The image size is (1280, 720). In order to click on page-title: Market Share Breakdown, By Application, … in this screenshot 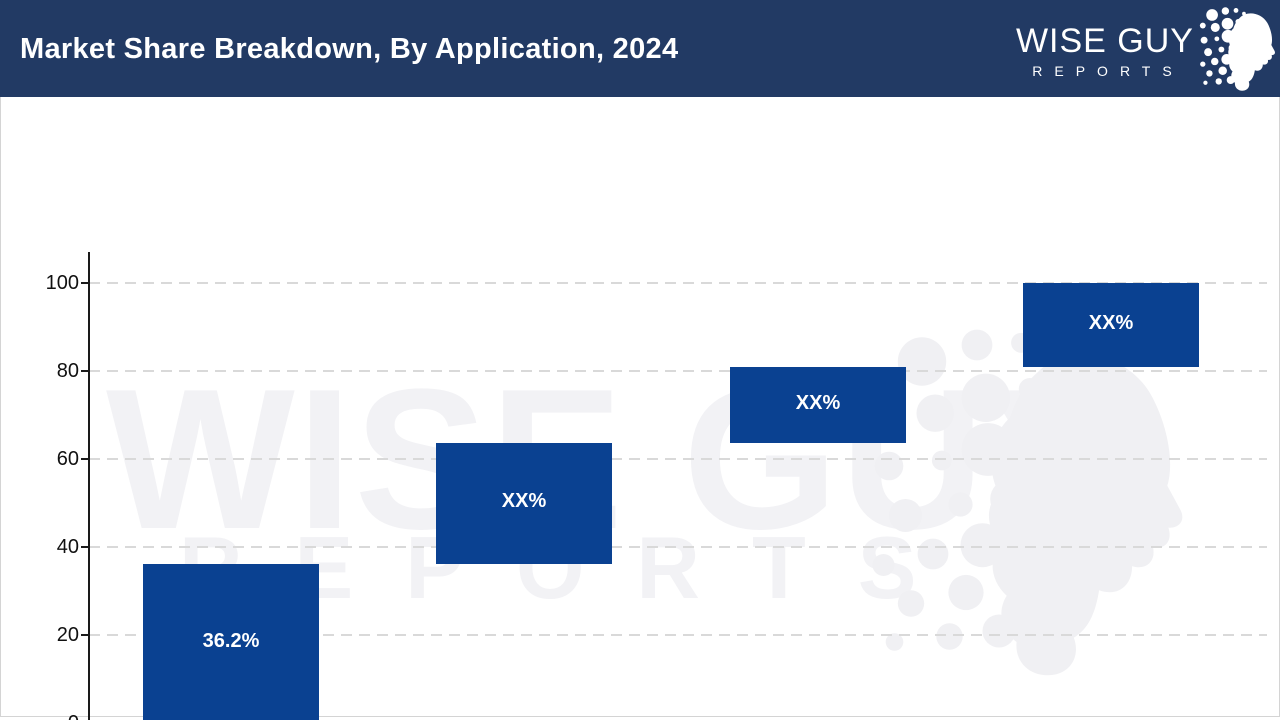, I will do `click(349, 49)`.